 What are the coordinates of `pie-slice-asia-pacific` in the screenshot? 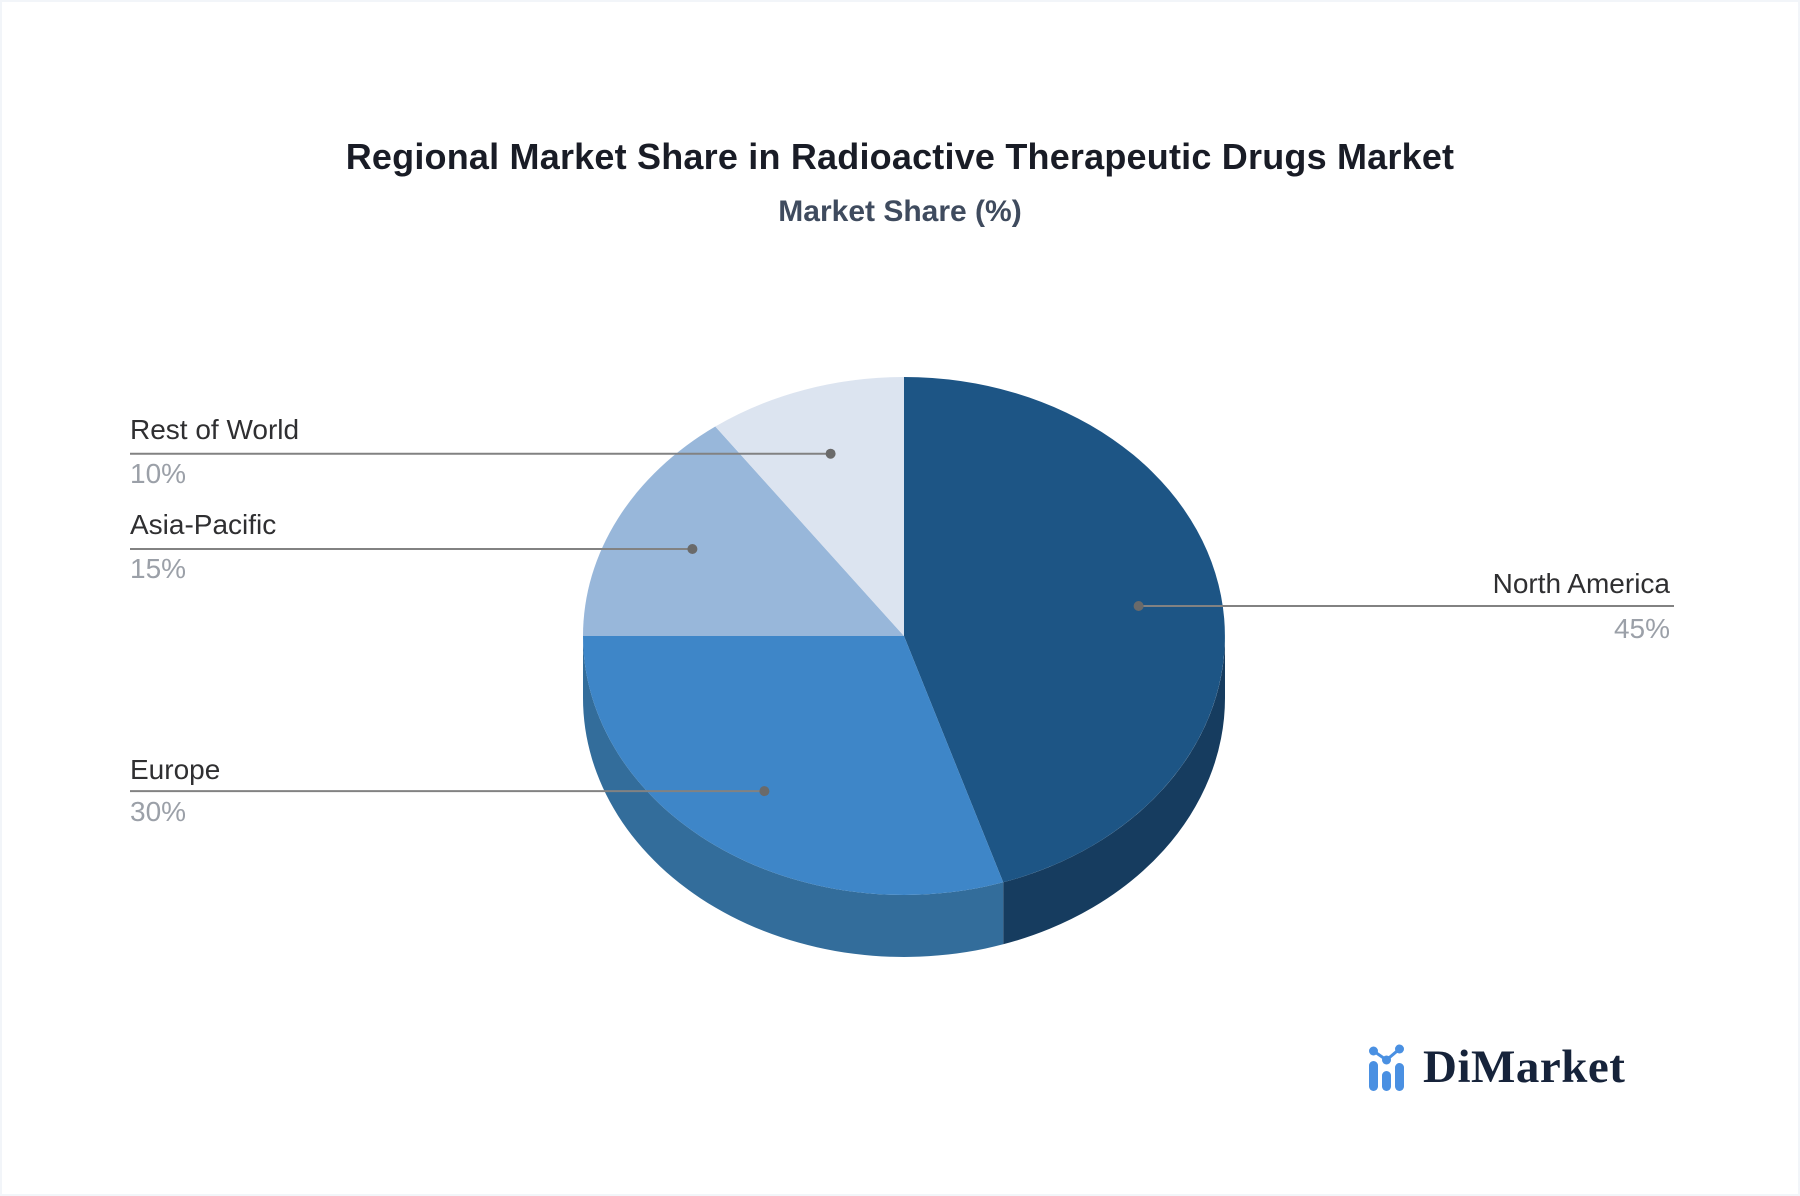 It's located at (743, 531).